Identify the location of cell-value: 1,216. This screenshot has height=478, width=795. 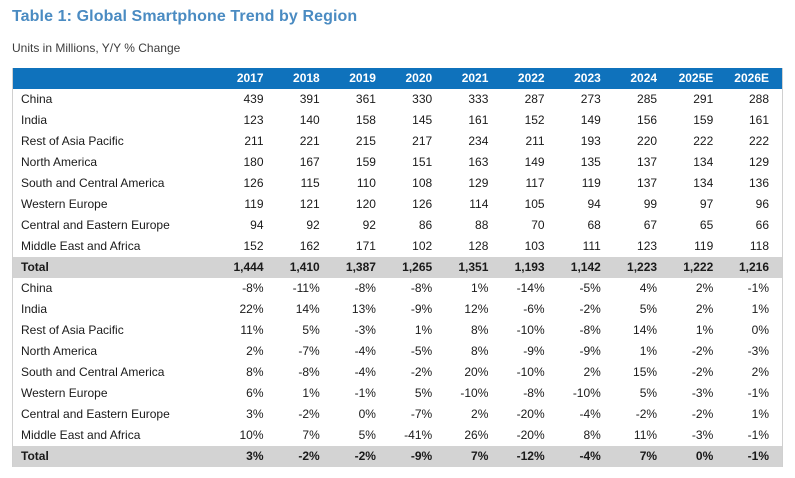
(754, 267).